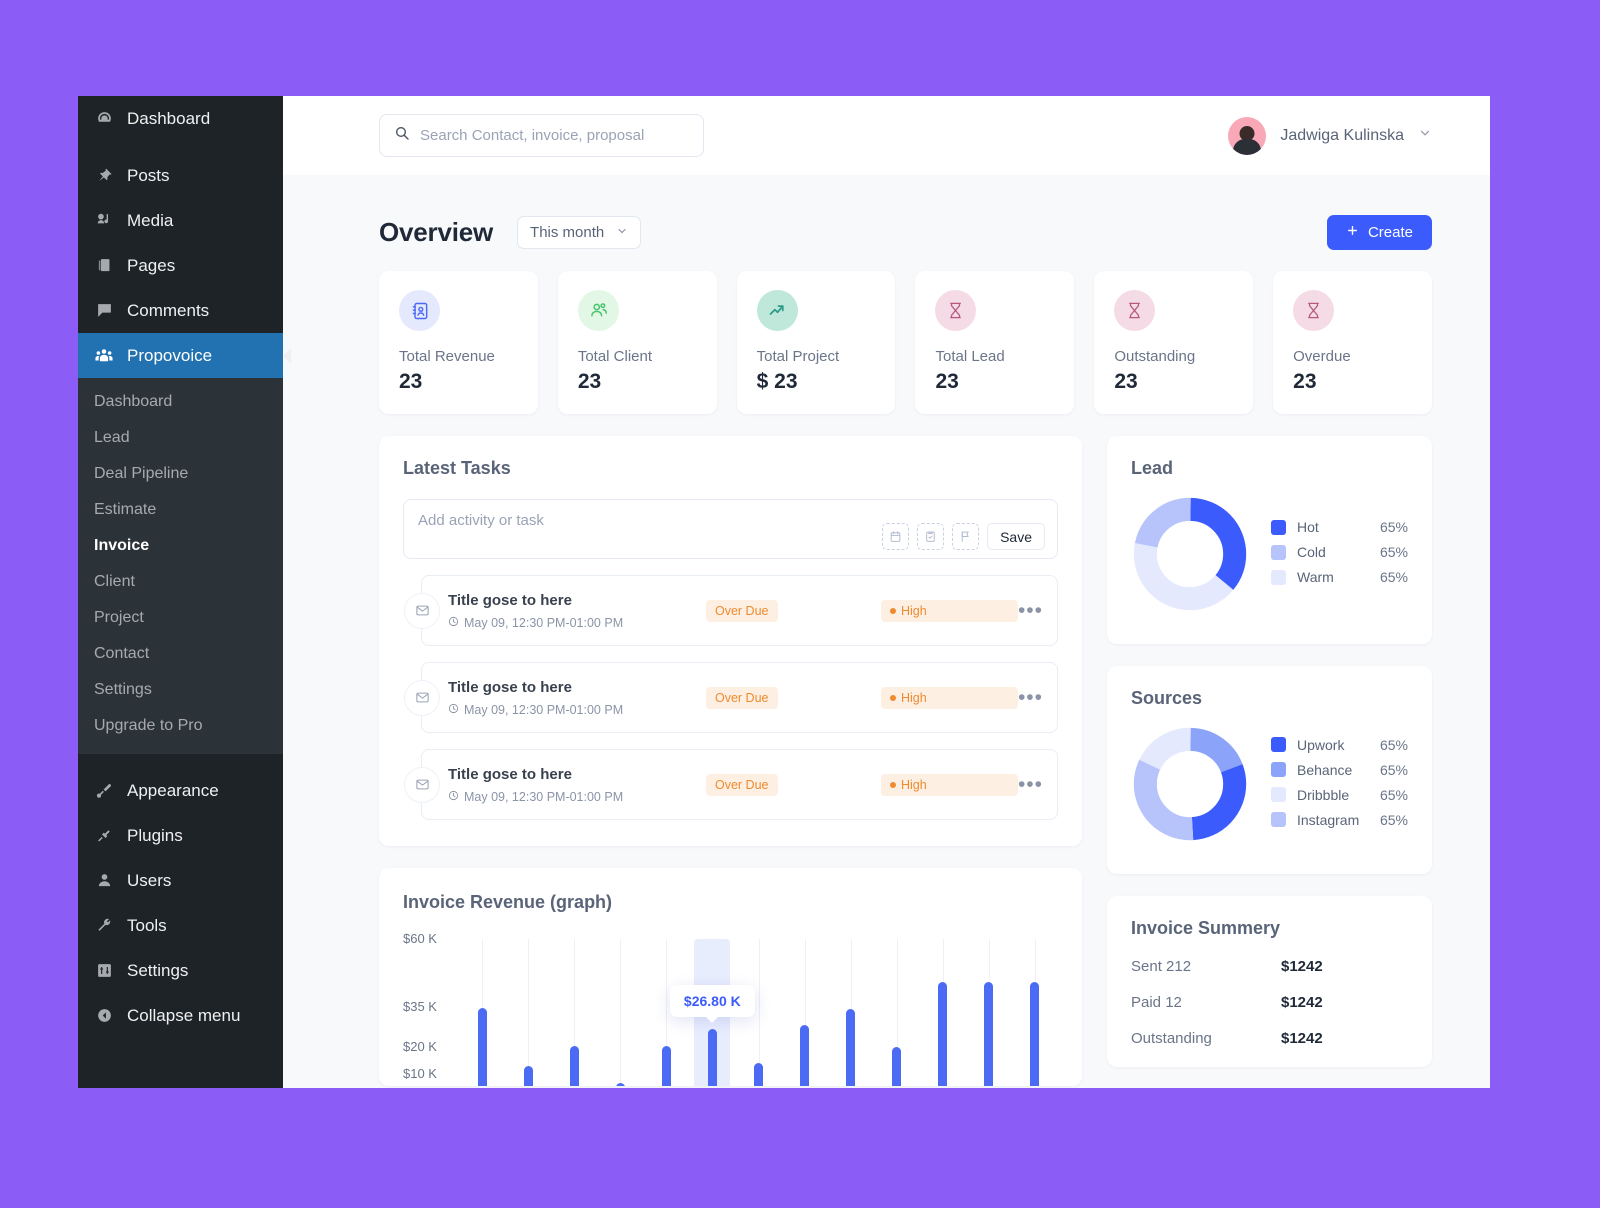 The image size is (1600, 1208). Describe the element at coordinates (180, 220) in the screenshot. I see `sidebar-item-media: Media` at that location.